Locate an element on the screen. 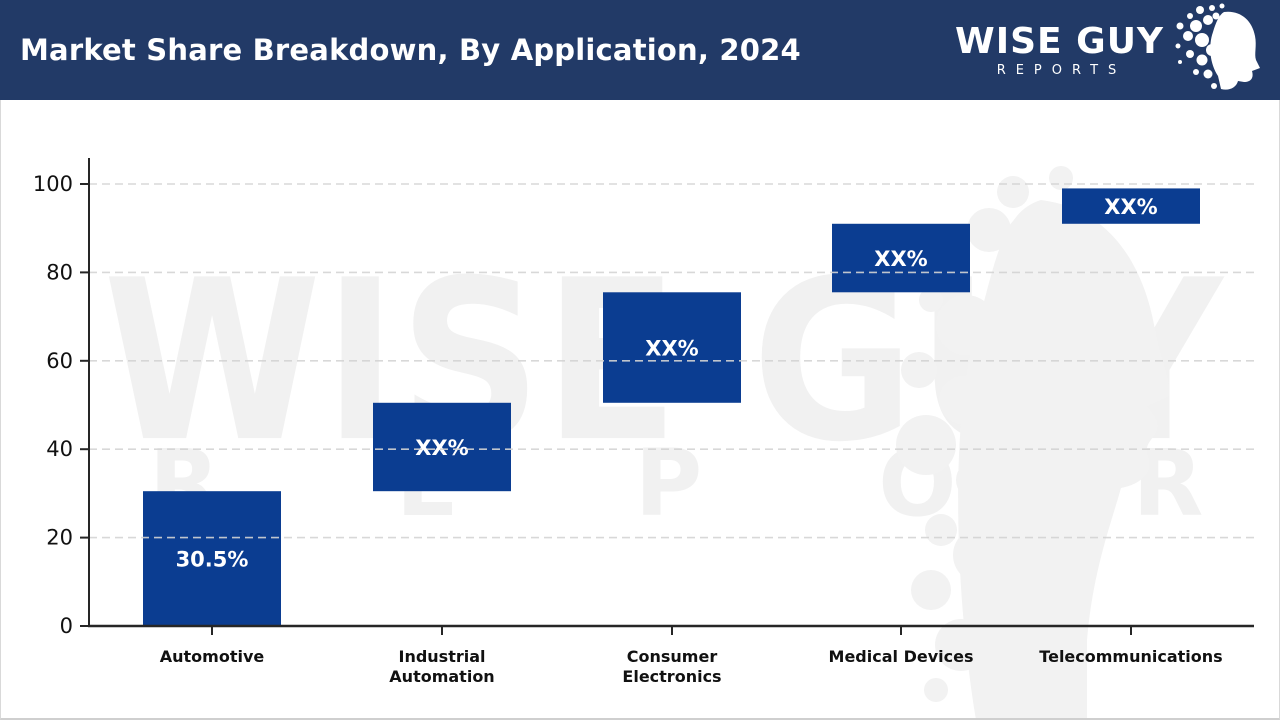 This screenshot has width=1280, height=720. y-tick-label: 20 is located at coordinates (59, 538).